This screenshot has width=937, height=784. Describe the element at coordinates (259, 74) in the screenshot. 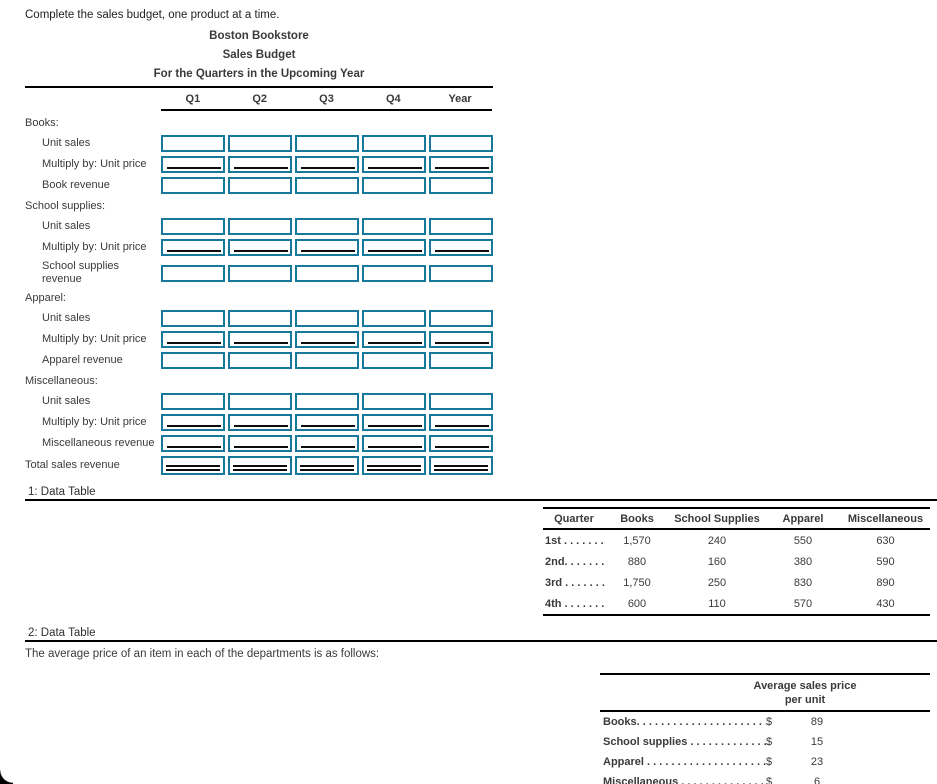

I see `statement-period: For the Quarters in the Upcoming Year` at that location.